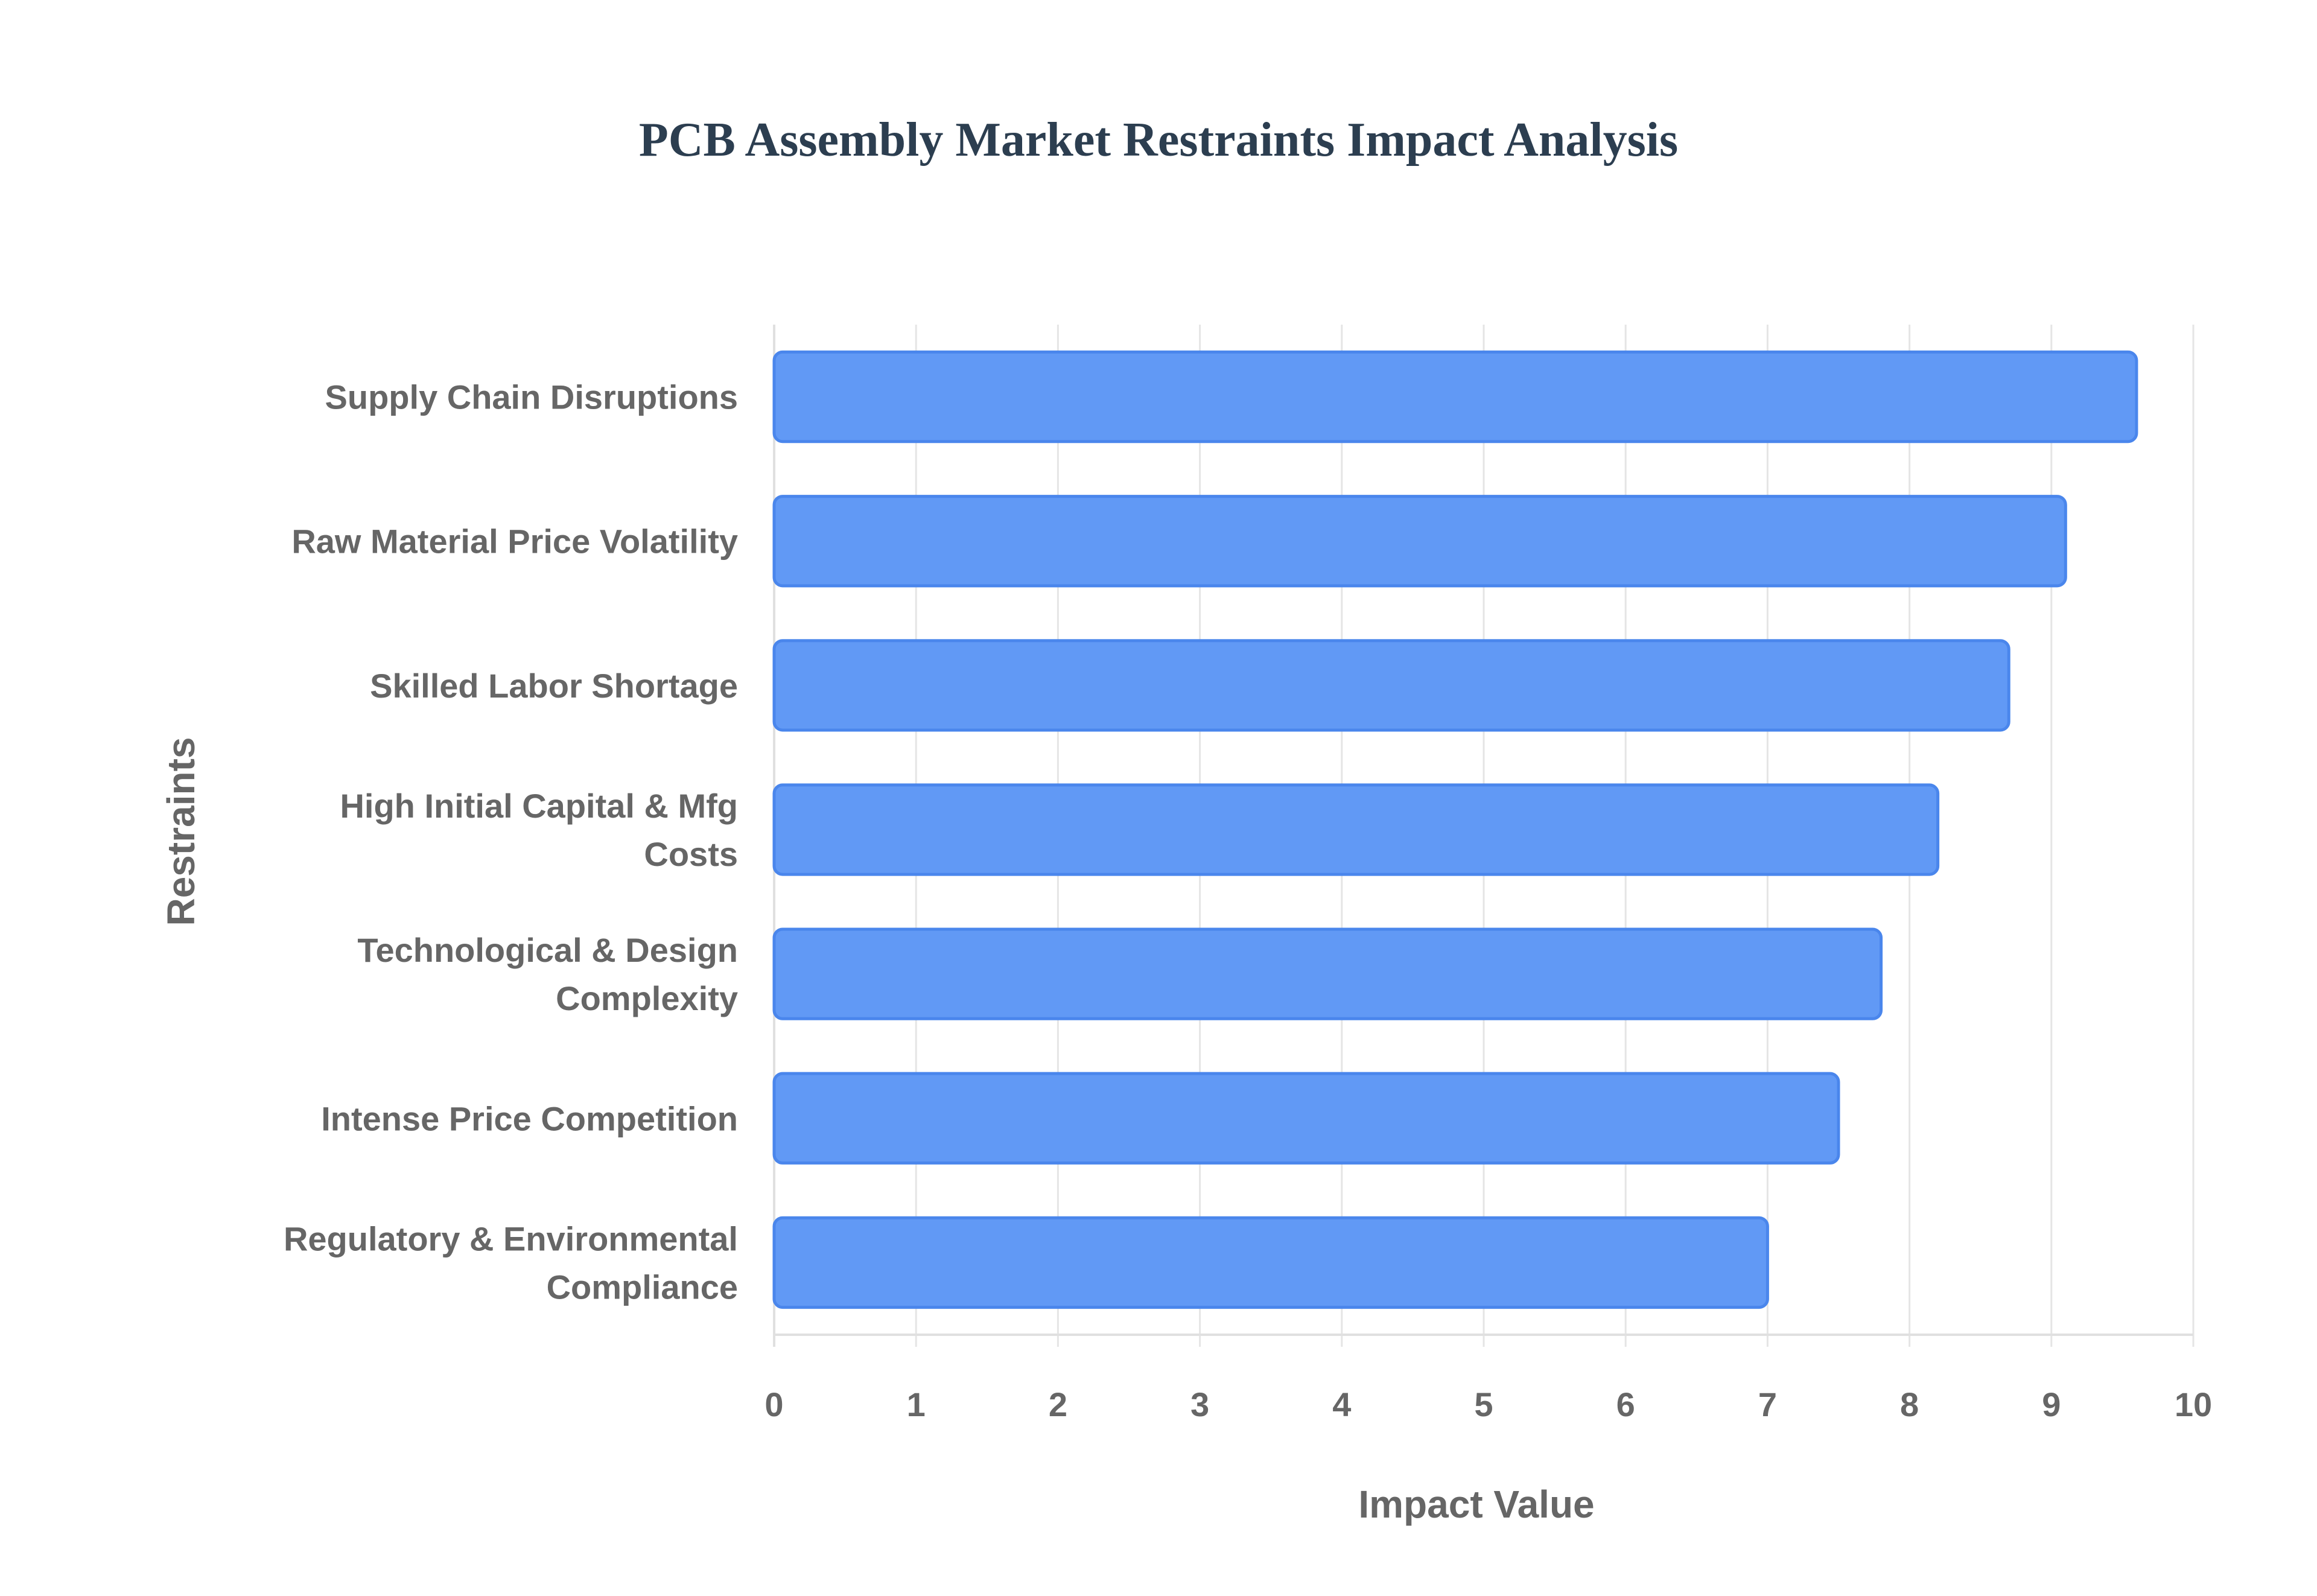  What do you see at coordinates (539, 806) in the screenshot?
I see `y-category-label: High Initial Capital & Mfg` at bounding box center [539, 806].